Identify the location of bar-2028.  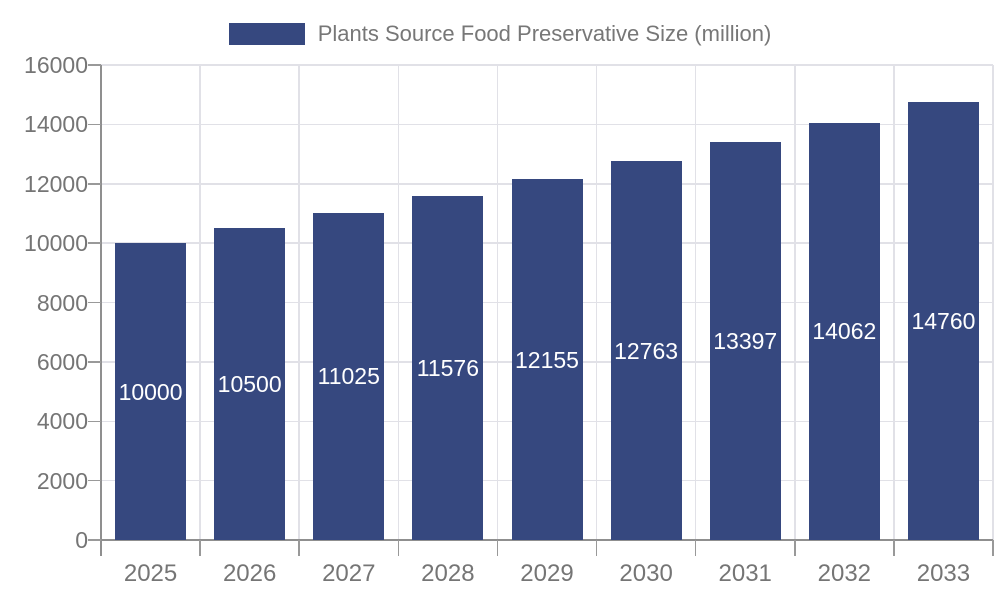
(448, 368).